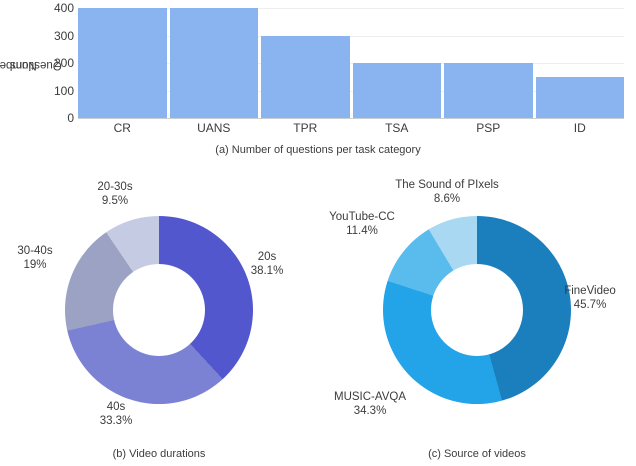 The image size is (636, 466). What do you see at coordinates (590, 305) in the screenshot?
I see `donut-c-label-finevideo-pct: 45.7%` at bounding box center [590, 305].